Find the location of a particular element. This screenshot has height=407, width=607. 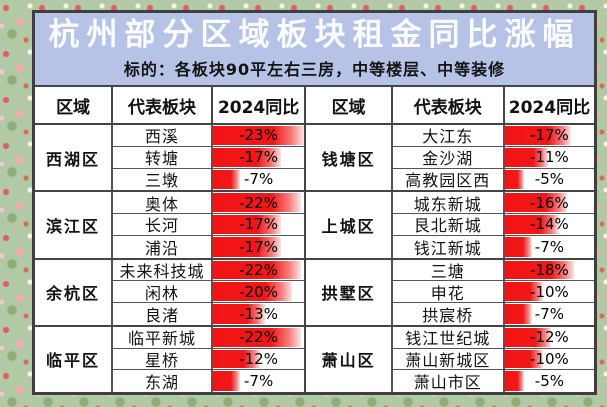

yoy-cell: -18% is located at coordinates (549, 271).